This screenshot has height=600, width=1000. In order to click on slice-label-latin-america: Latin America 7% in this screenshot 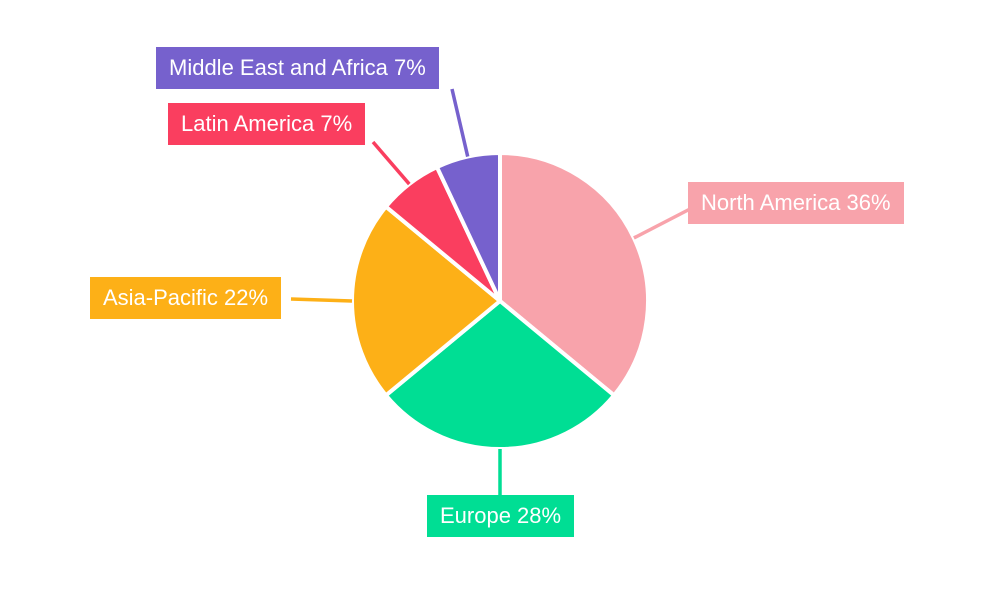, I will do `click(267, 124)`.